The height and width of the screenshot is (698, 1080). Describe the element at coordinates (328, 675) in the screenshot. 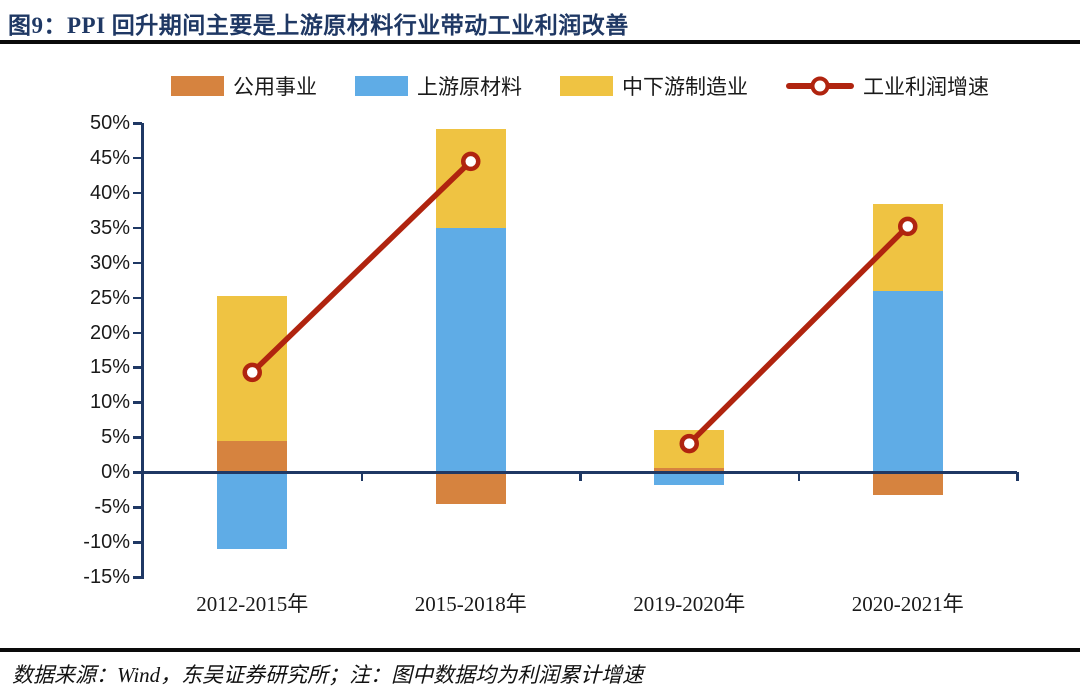

I see `source-note: 数据来源：Wind，东吴证券研究所；注：图中数据均为利润累计增速` at that location.